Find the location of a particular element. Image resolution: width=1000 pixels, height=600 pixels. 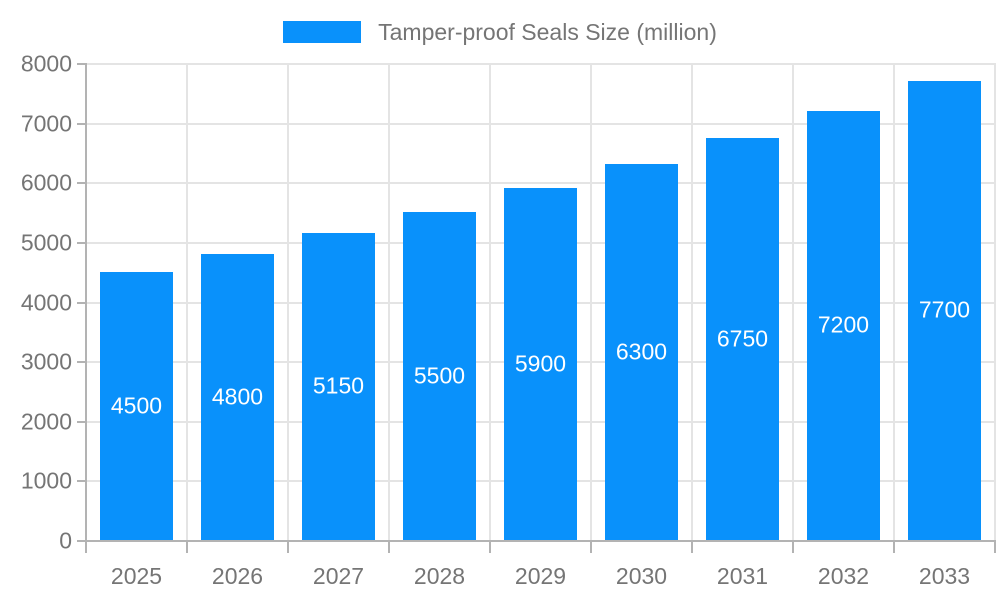

y-tick-label: 7000 is located at coordinates (46, 123).